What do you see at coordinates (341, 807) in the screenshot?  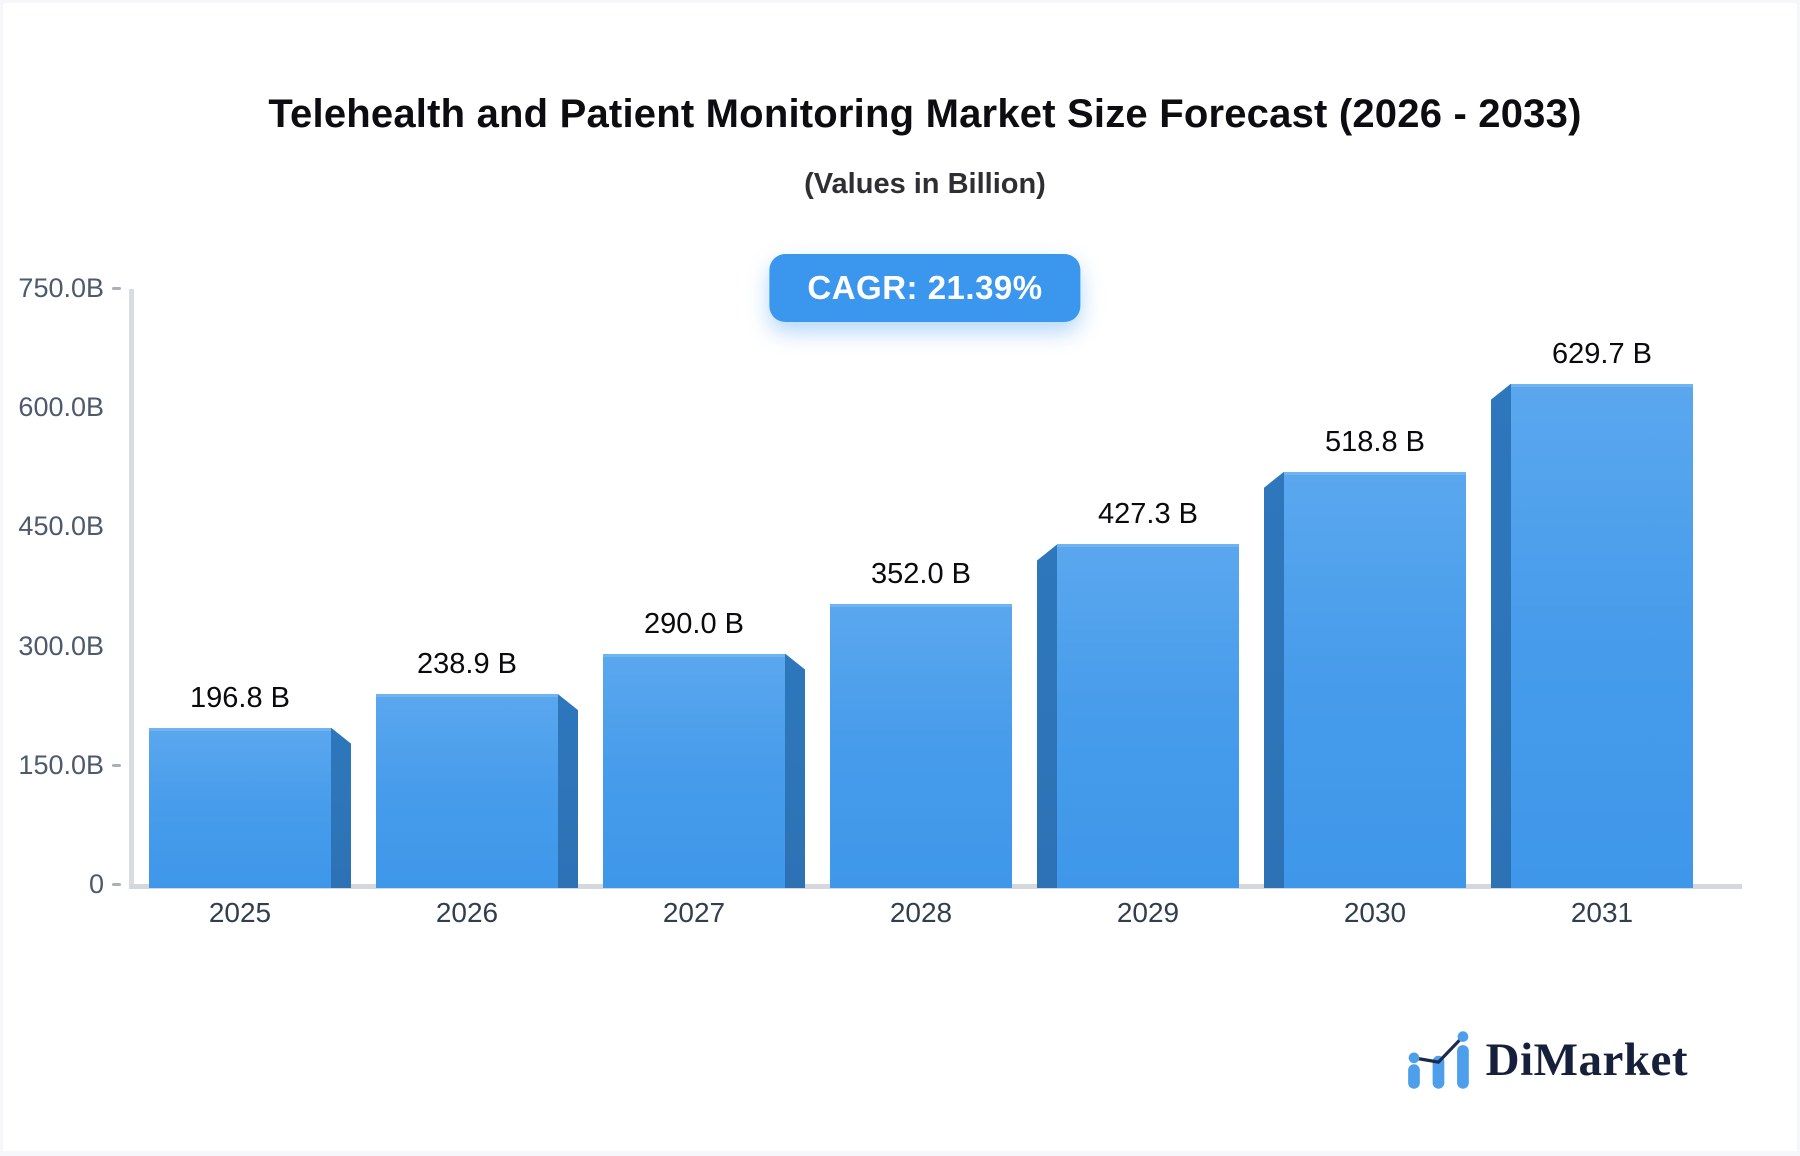 I see `bar-side-2025` at bounding box center [341, 807].